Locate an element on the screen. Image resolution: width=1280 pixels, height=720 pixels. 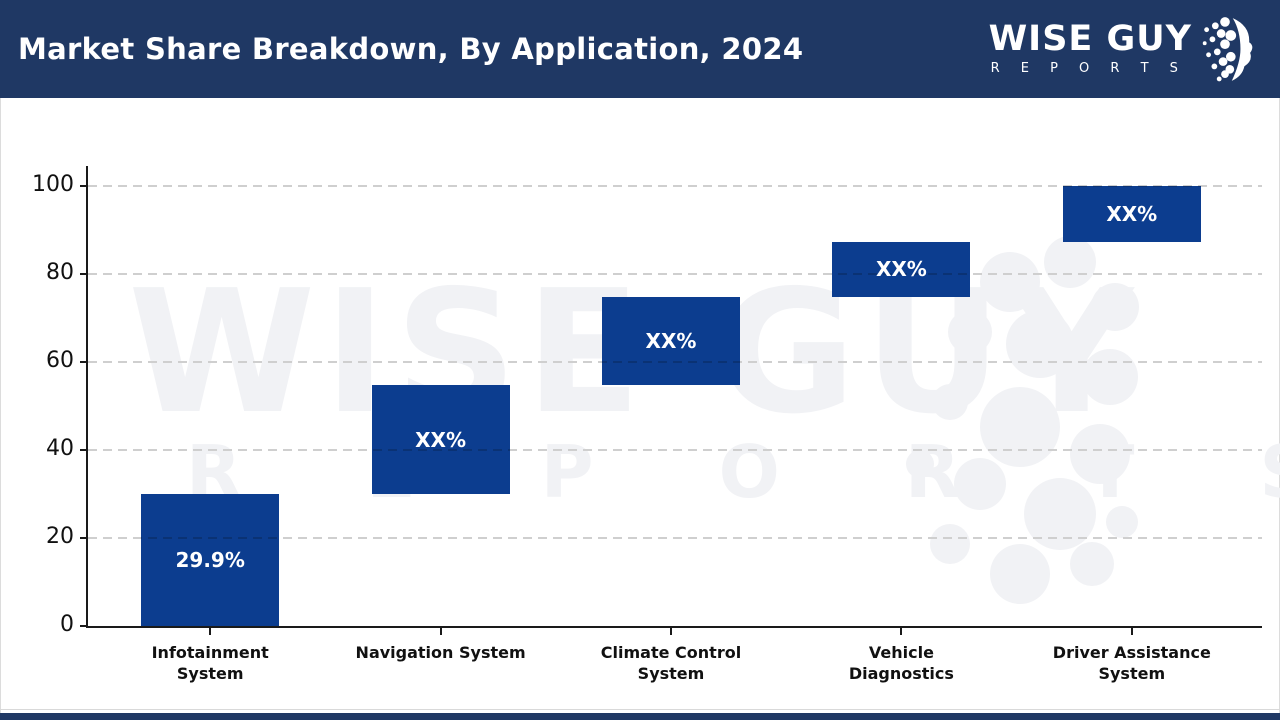
y-tick-label: 80 is located at coordinates (60, 272).